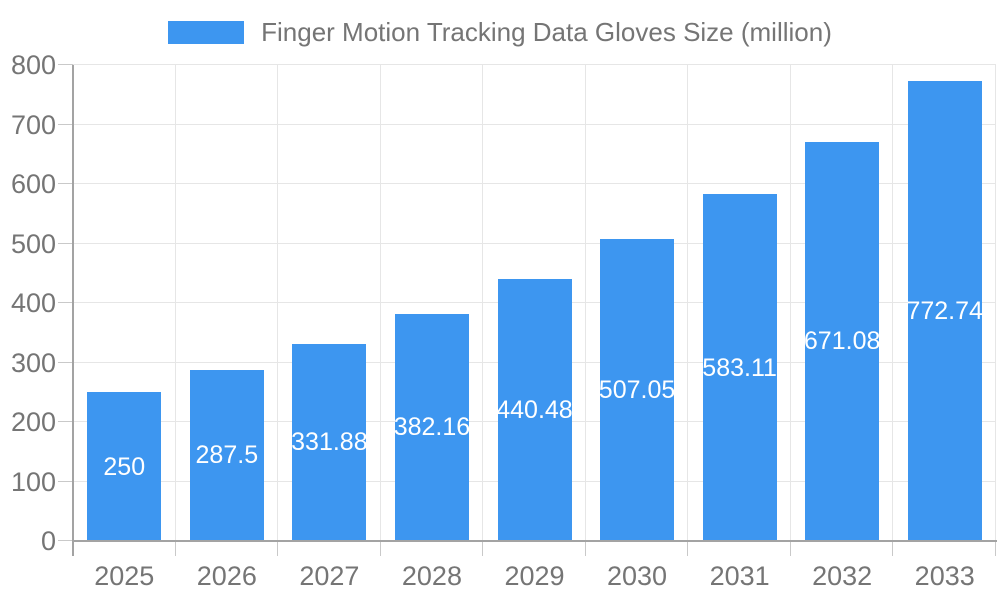 Image resolution: width=1000 pixels, height=600 pixels. I want to click on bar-value-label: 440.48, so click(534, 409).